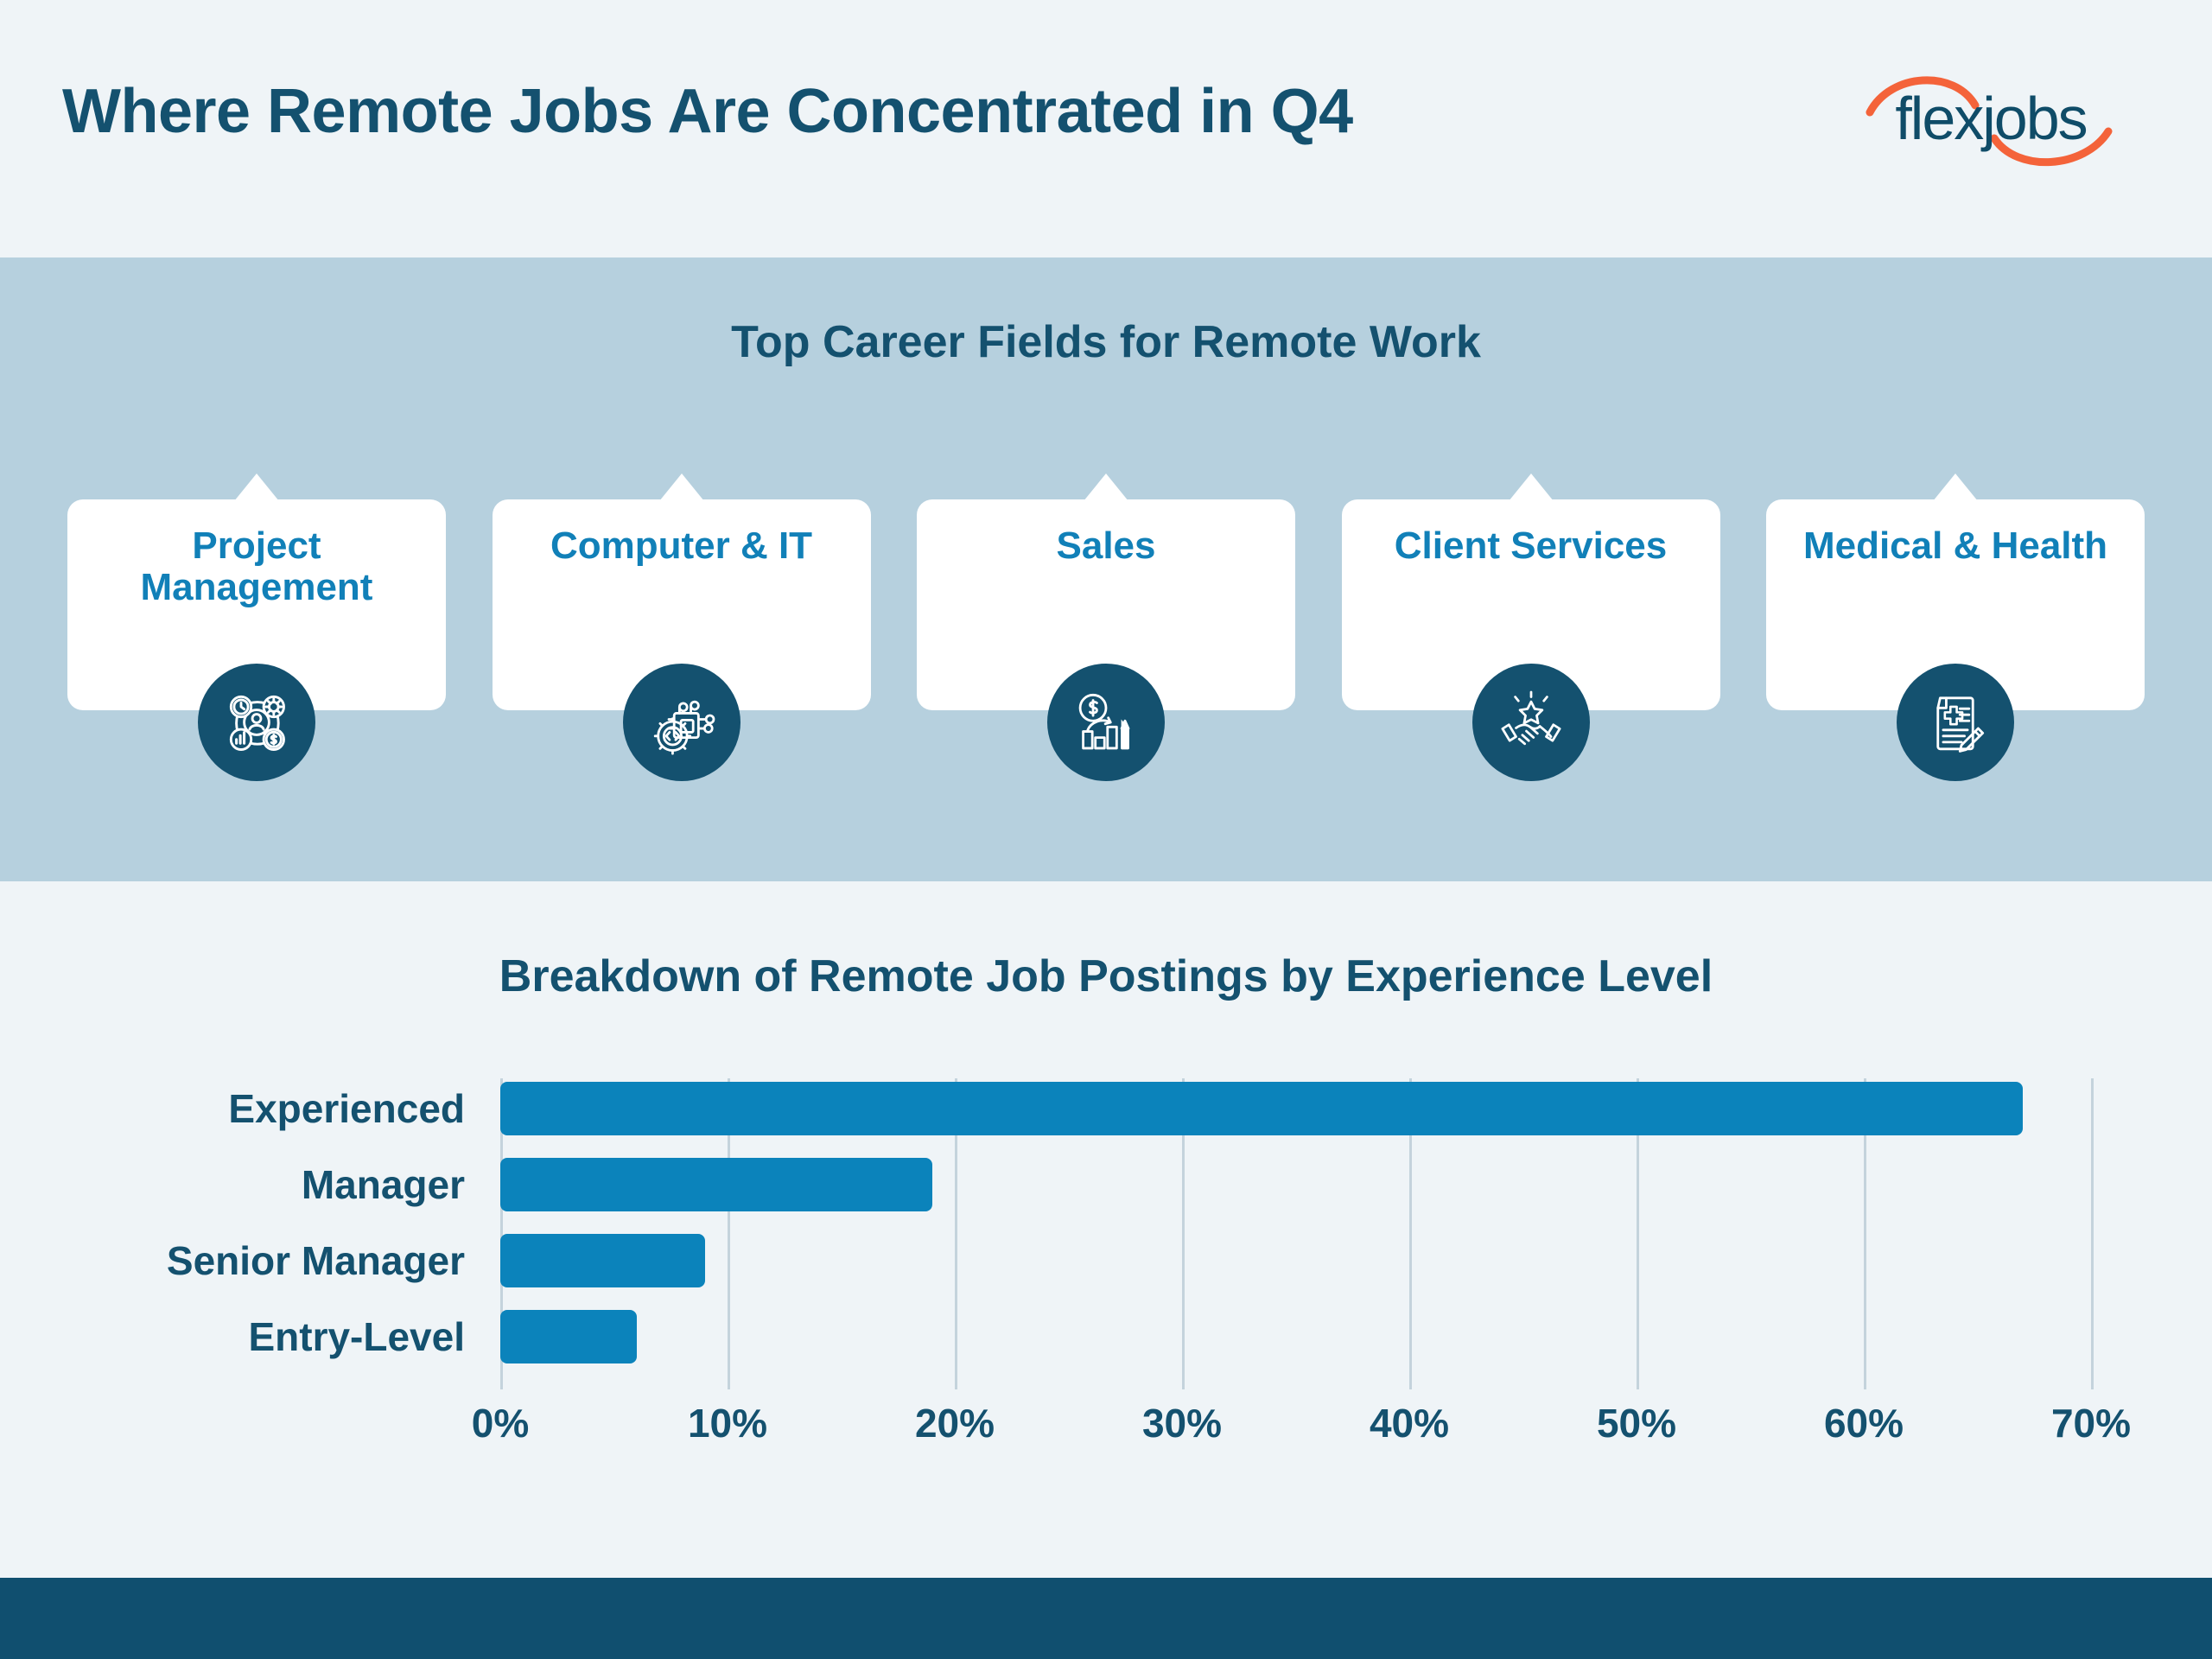 Image resolution: width=2212 pixels, height=1659 pixels. What do you see at coordinates (727, 1423) in the screenshot?
I see `x-tick-label: 10%` at bounding box center [727, 1423].